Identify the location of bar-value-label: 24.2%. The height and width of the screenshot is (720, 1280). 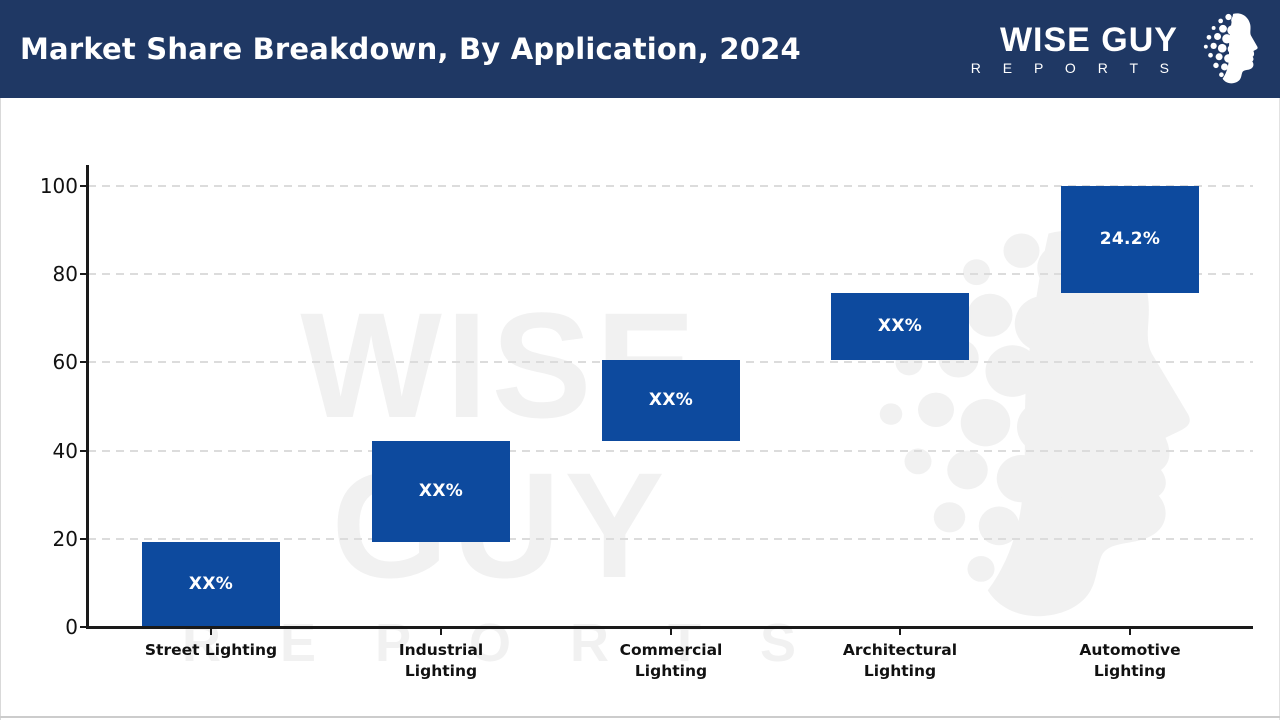
(1130, 239).